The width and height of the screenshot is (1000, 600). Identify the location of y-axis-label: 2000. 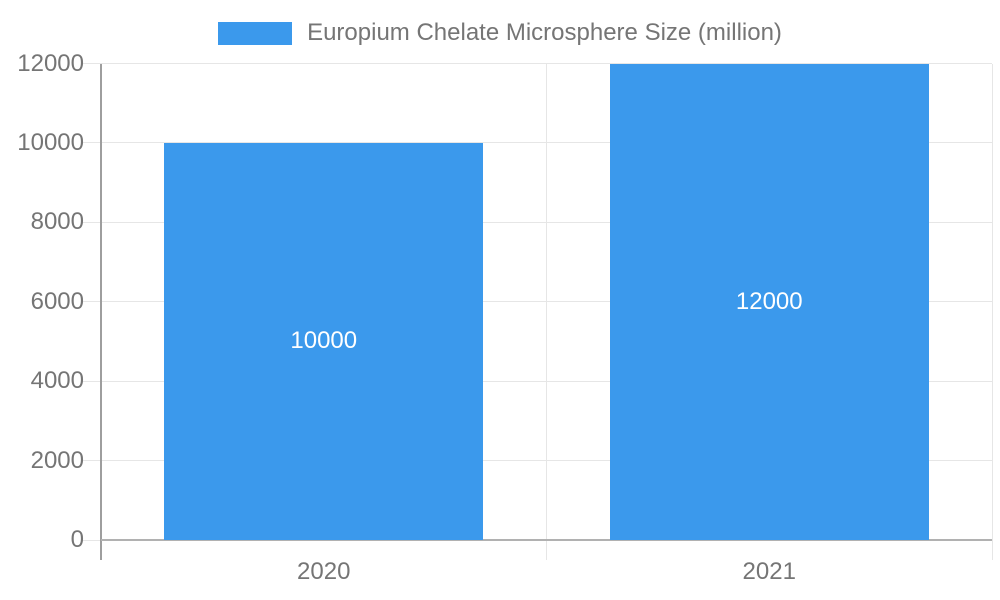
(57, 460).